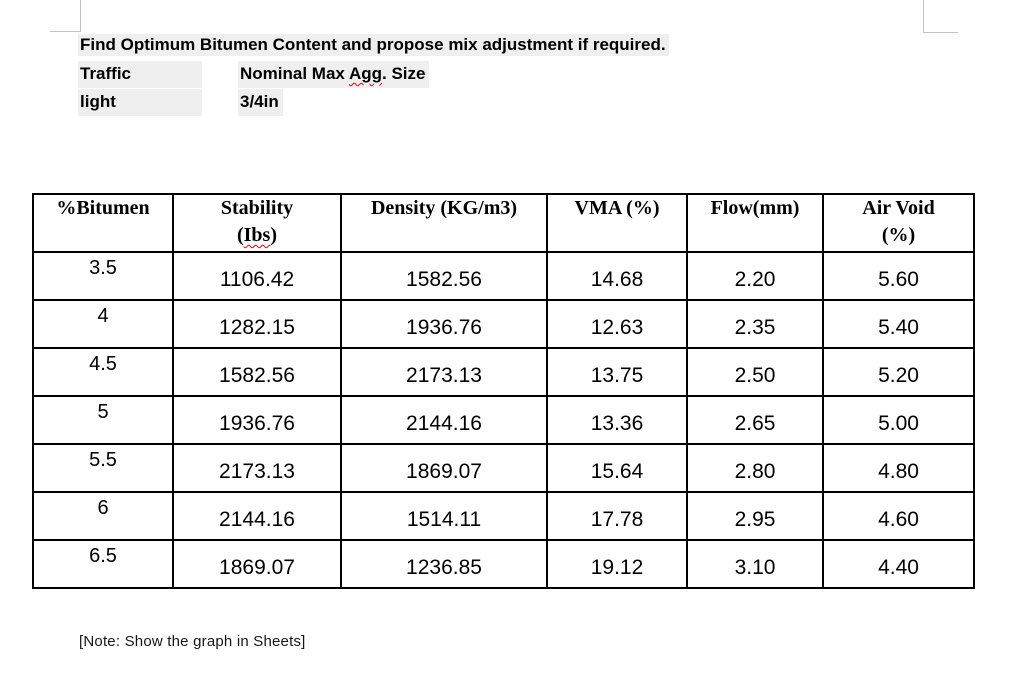  I want to click on misspelled-word-ibs: Ibs, so click(257, 235).